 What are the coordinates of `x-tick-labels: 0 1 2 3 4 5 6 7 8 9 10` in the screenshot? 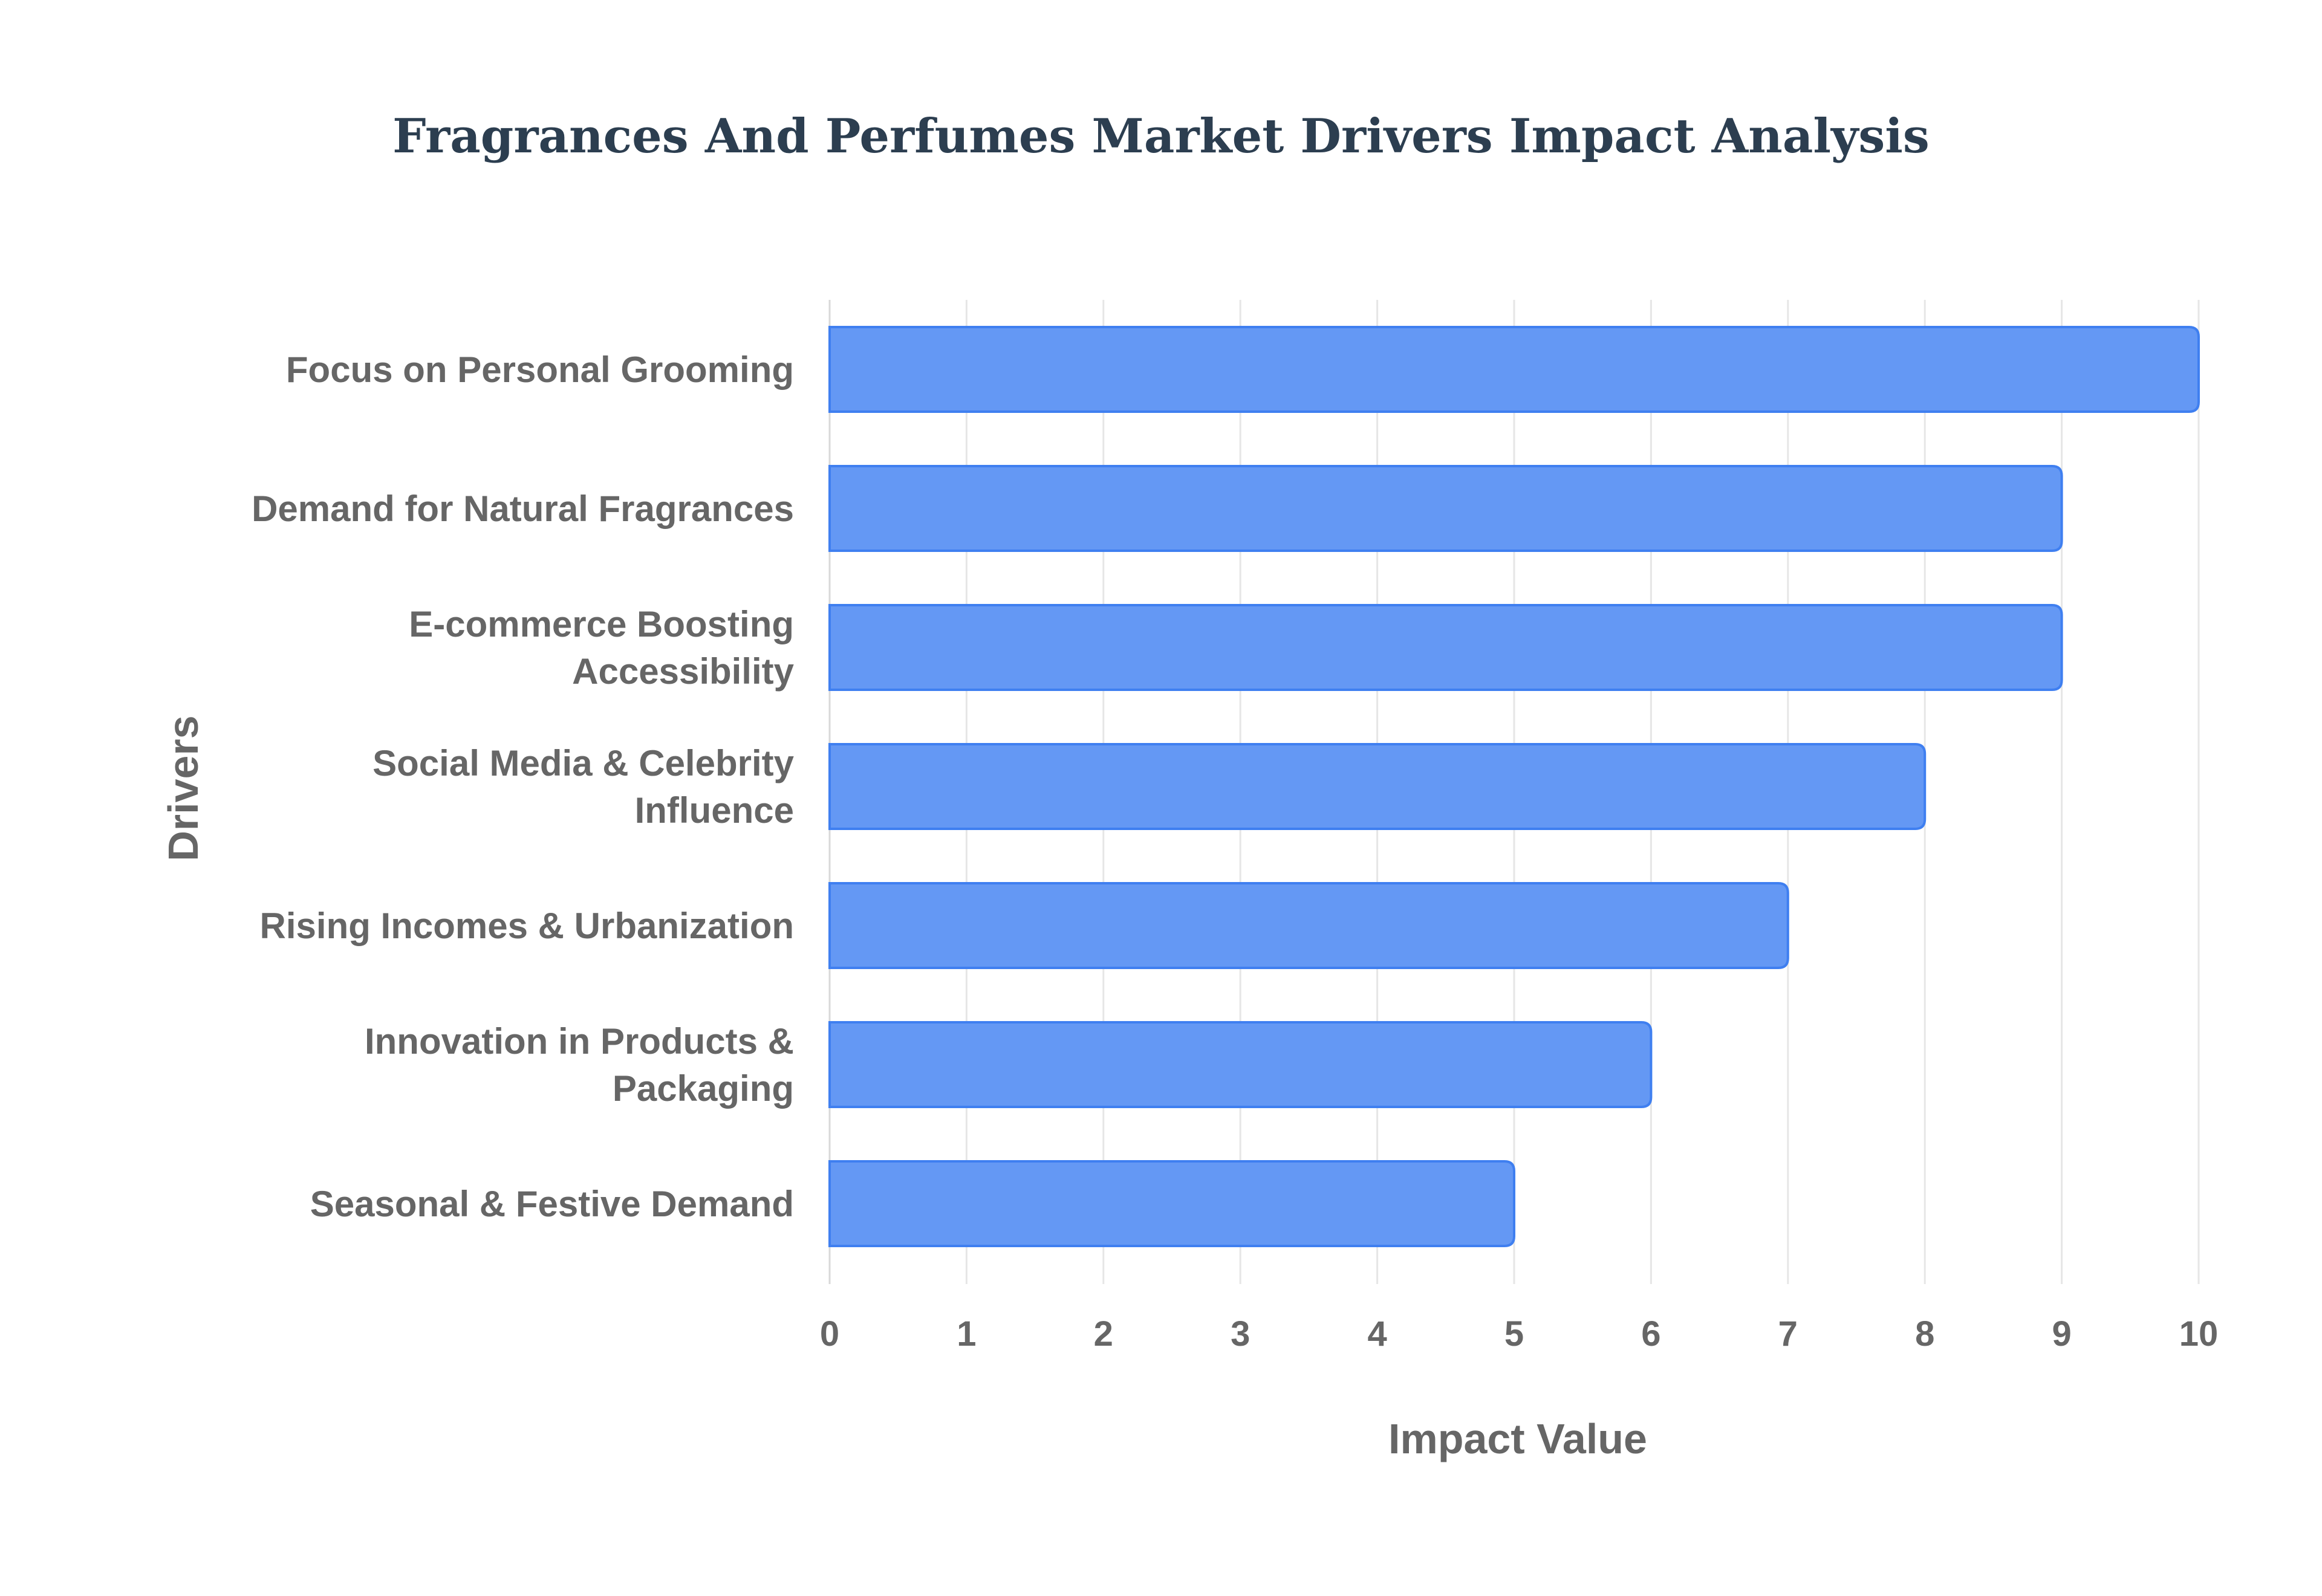 It's located at (1519, 1334).